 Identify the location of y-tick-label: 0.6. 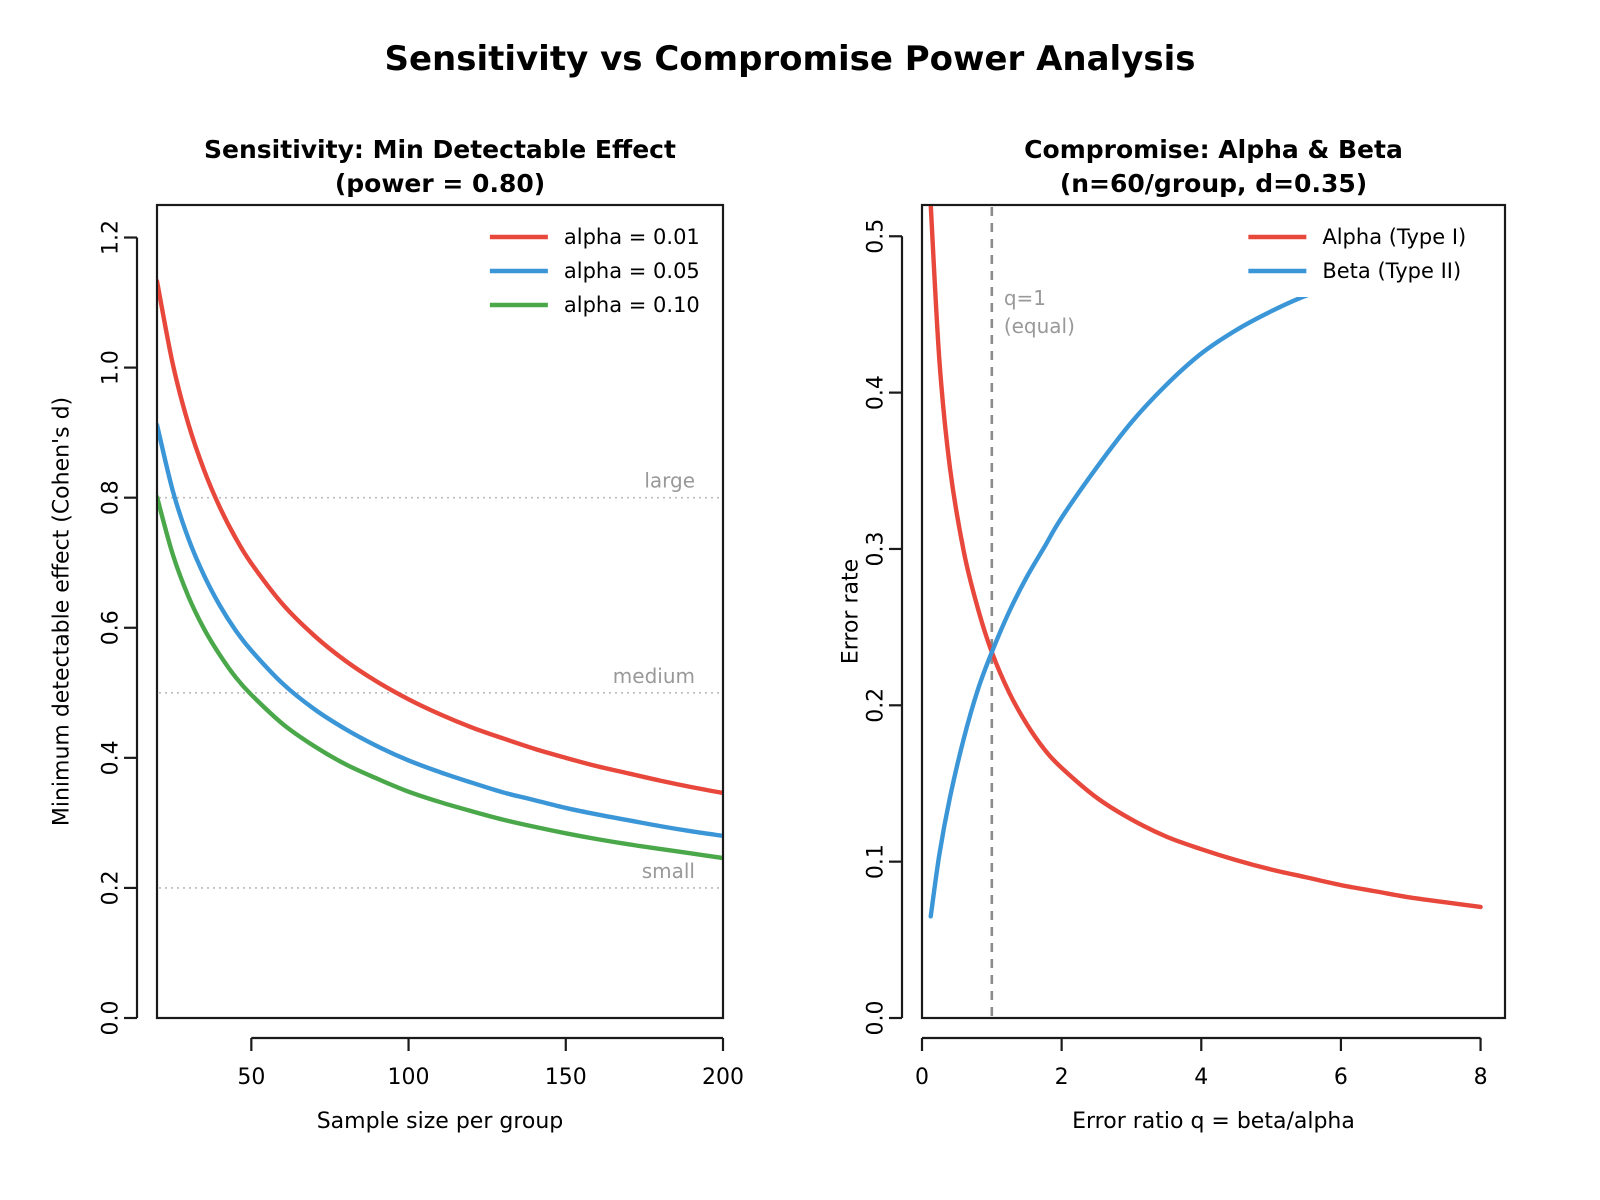
(111, 627).